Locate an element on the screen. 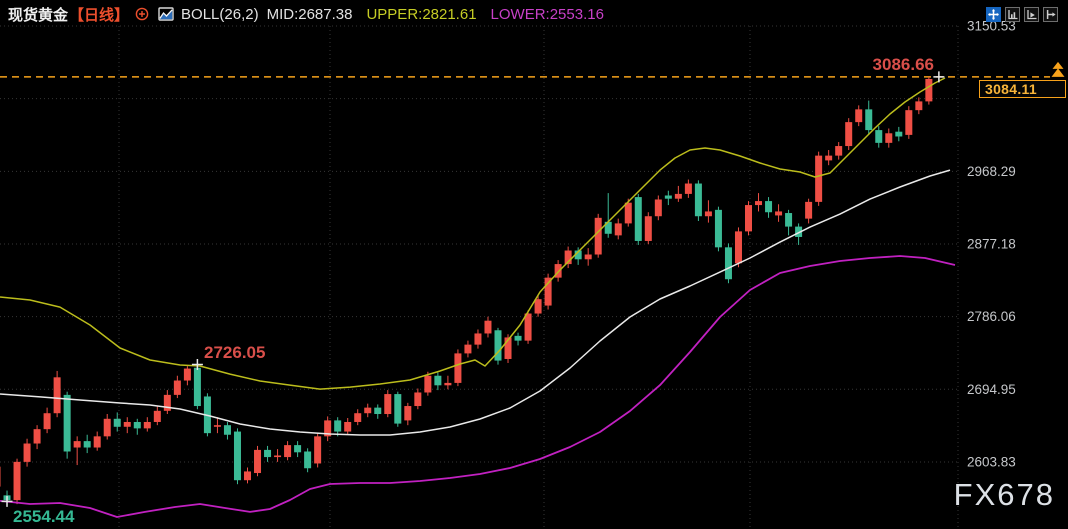  axis-play-scale-button is located at coordinates (1031, 14).